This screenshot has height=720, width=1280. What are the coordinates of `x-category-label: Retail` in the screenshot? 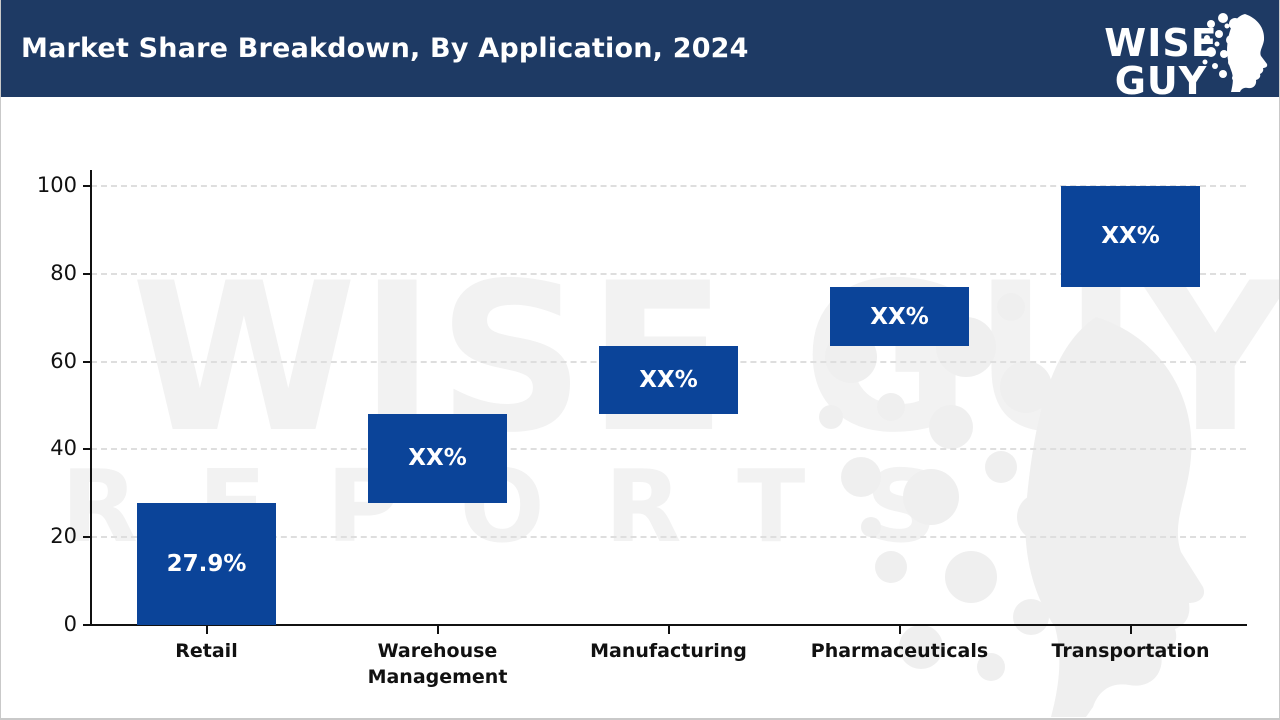 It's located at (207, 652).